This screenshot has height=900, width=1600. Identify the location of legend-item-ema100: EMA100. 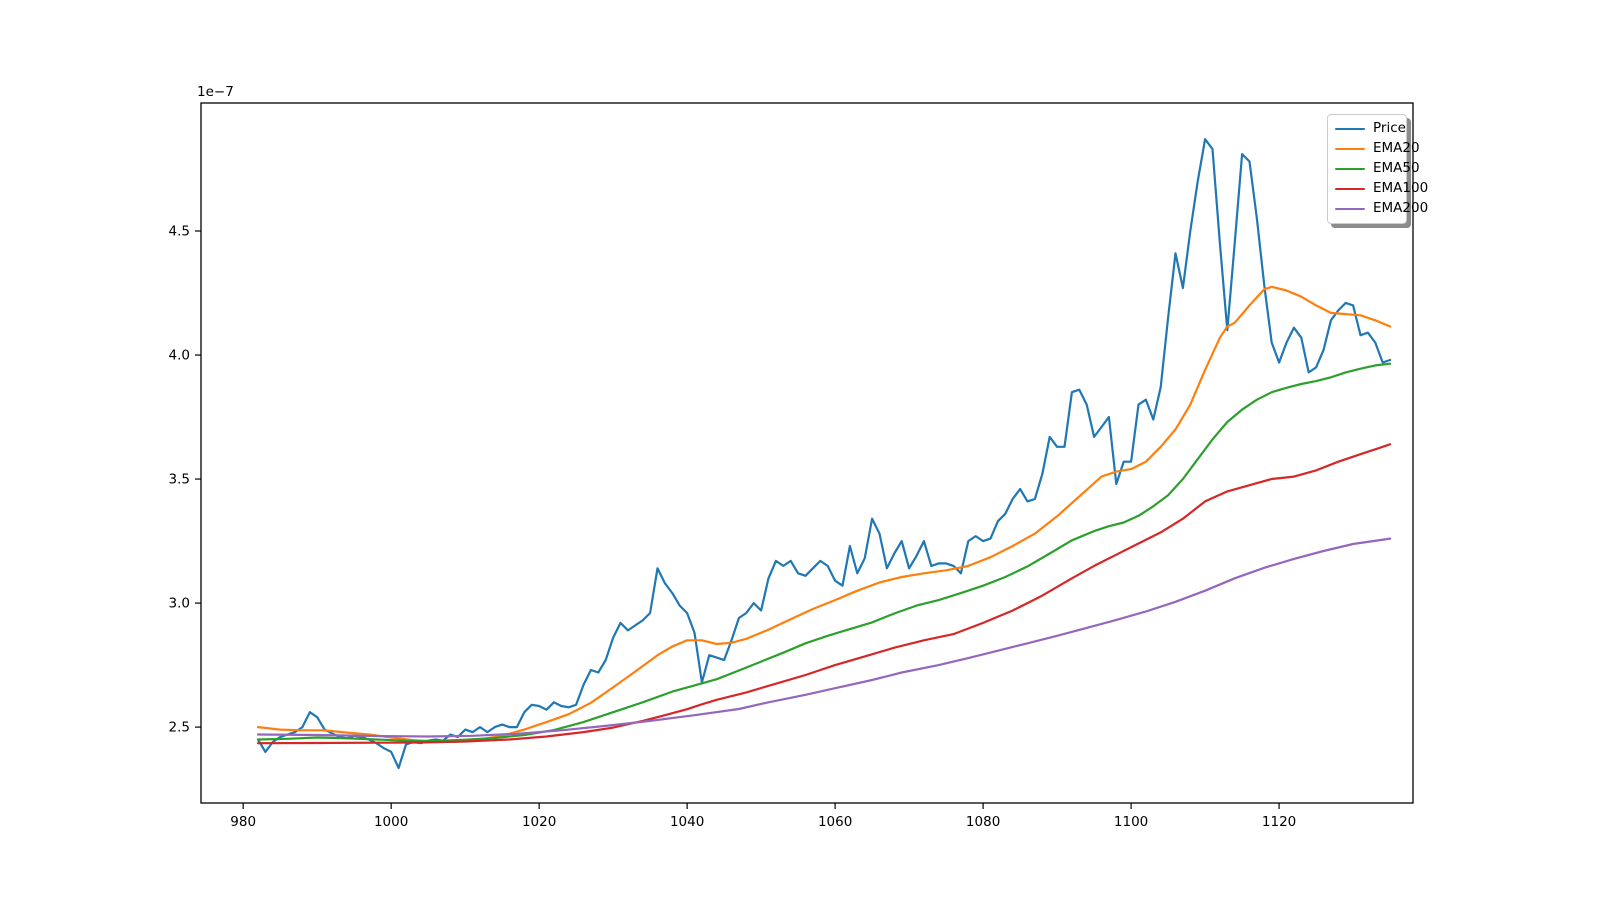
(1381, 189).